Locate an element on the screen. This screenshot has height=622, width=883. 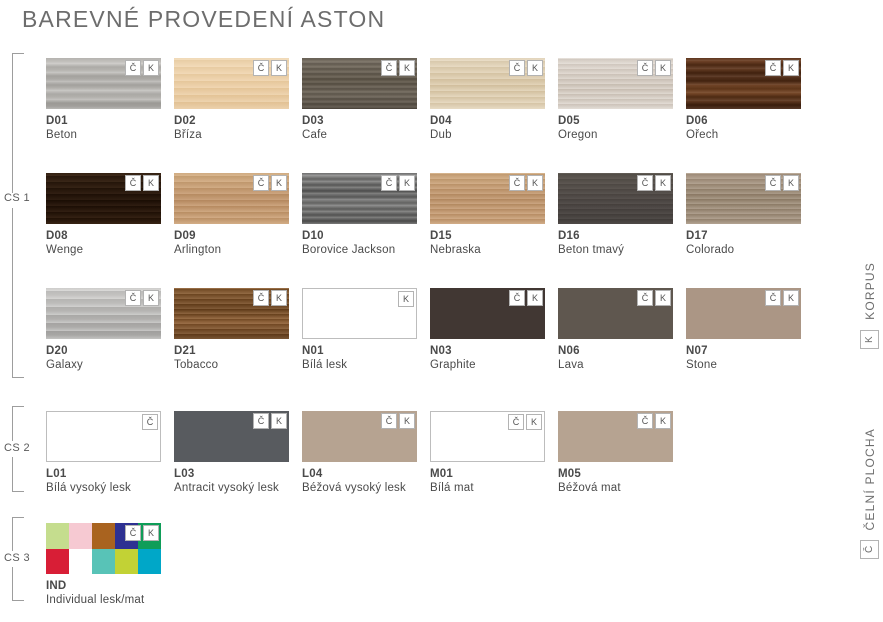
legend-celni-plocha: ČELNÍ PLOCHA Č is located at coordinates (869, 494).